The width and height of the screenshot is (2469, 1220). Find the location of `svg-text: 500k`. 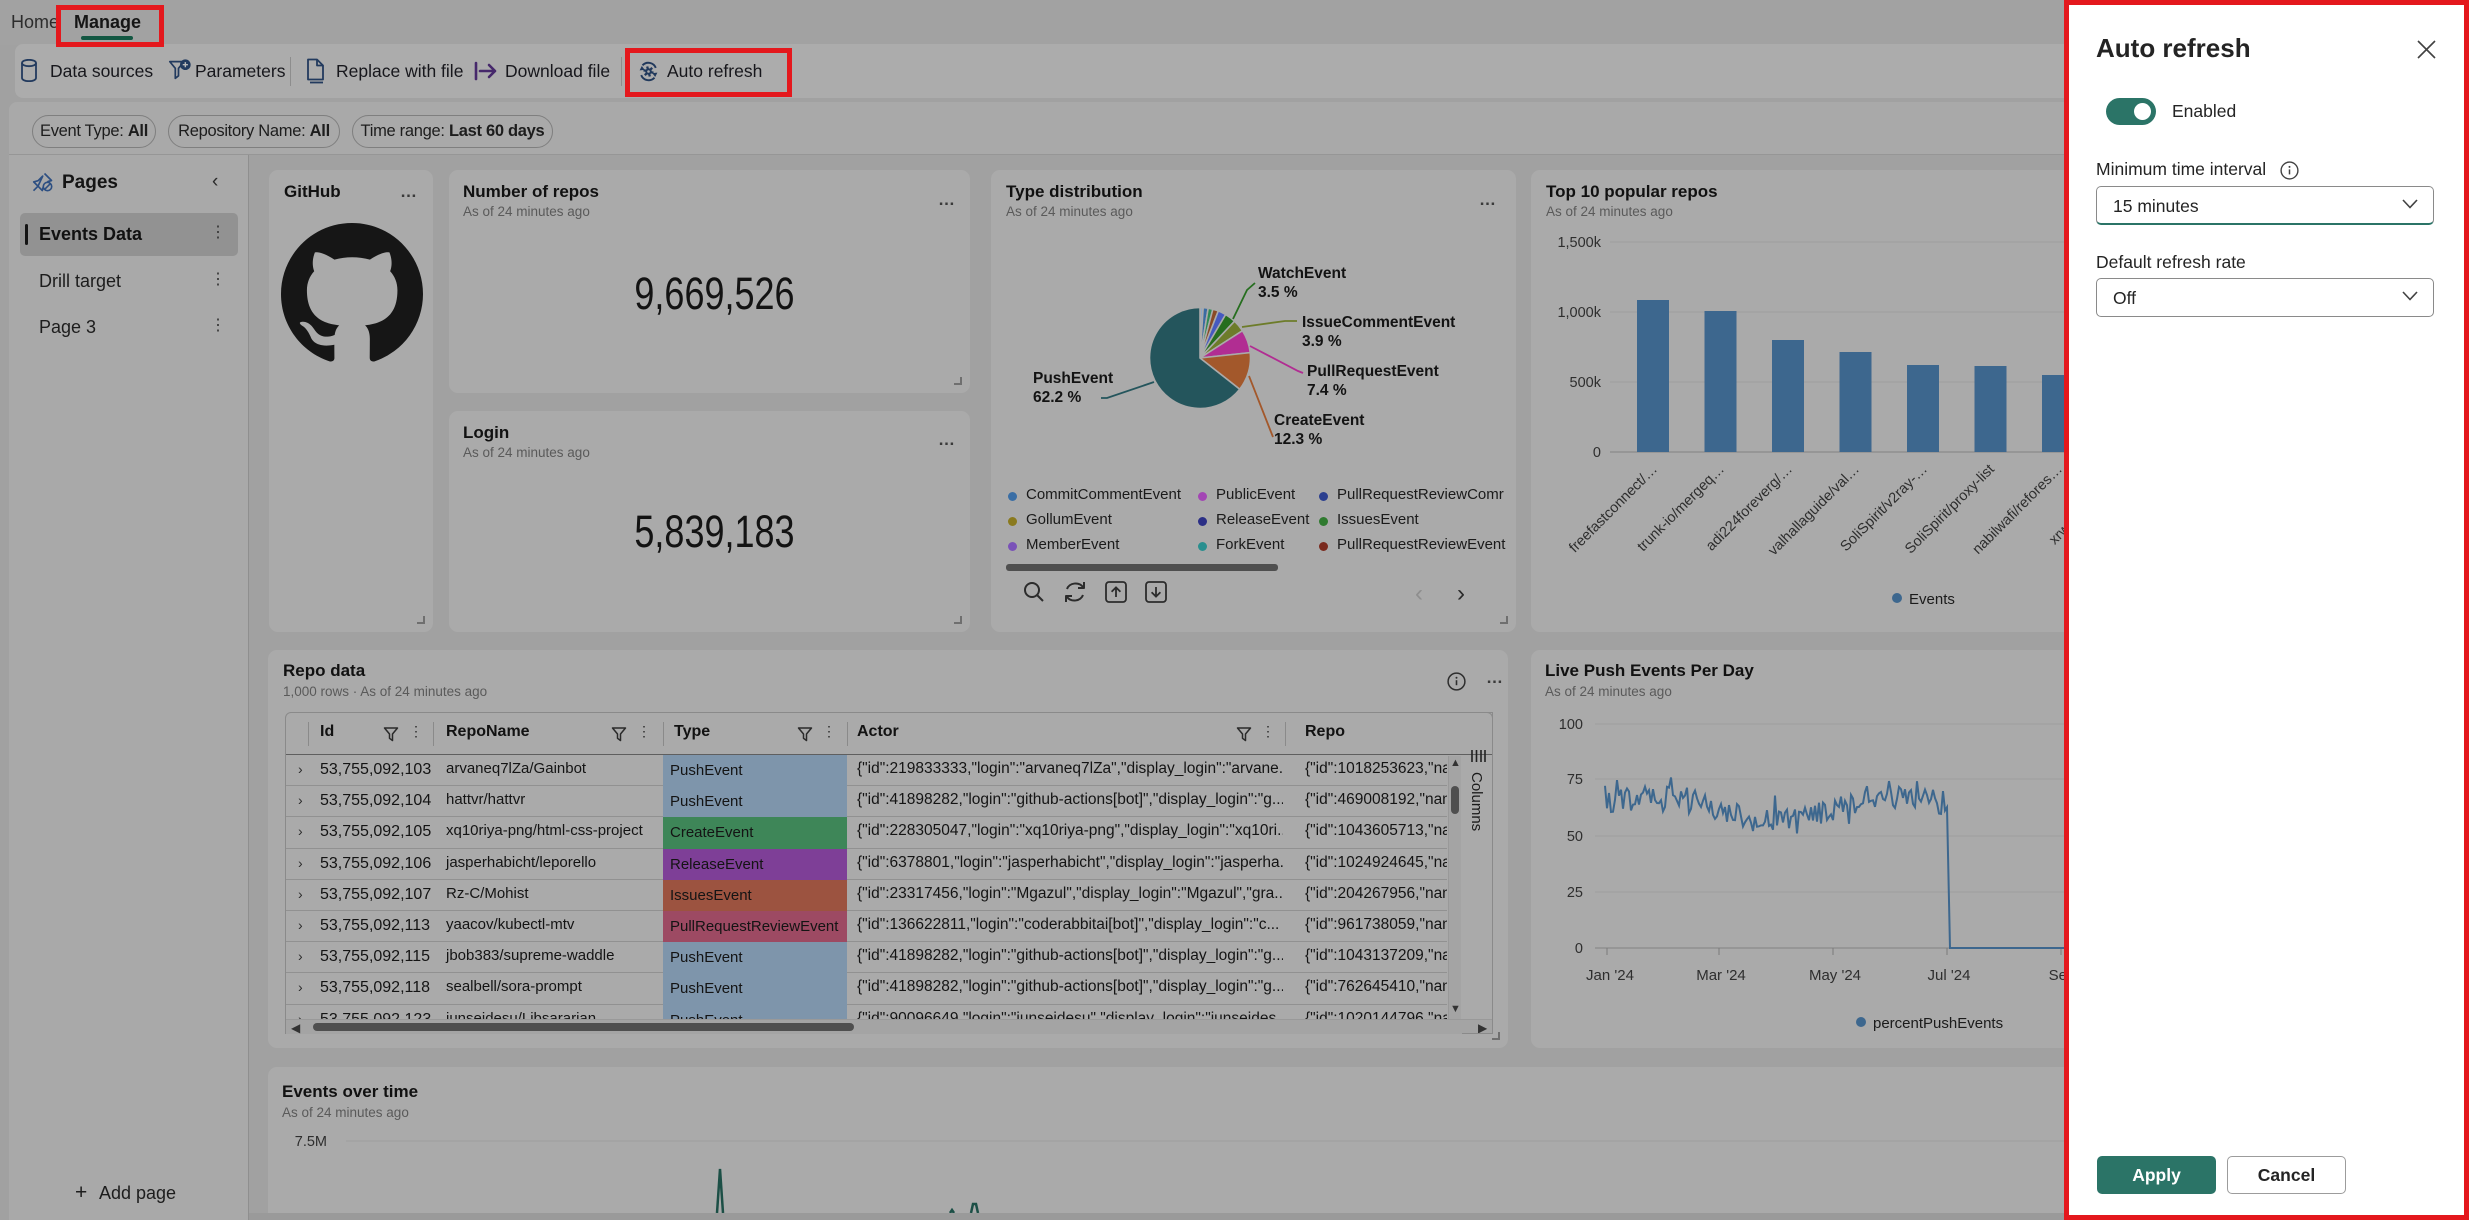

svg-text: 500k is located at coordinates (1586, 383).